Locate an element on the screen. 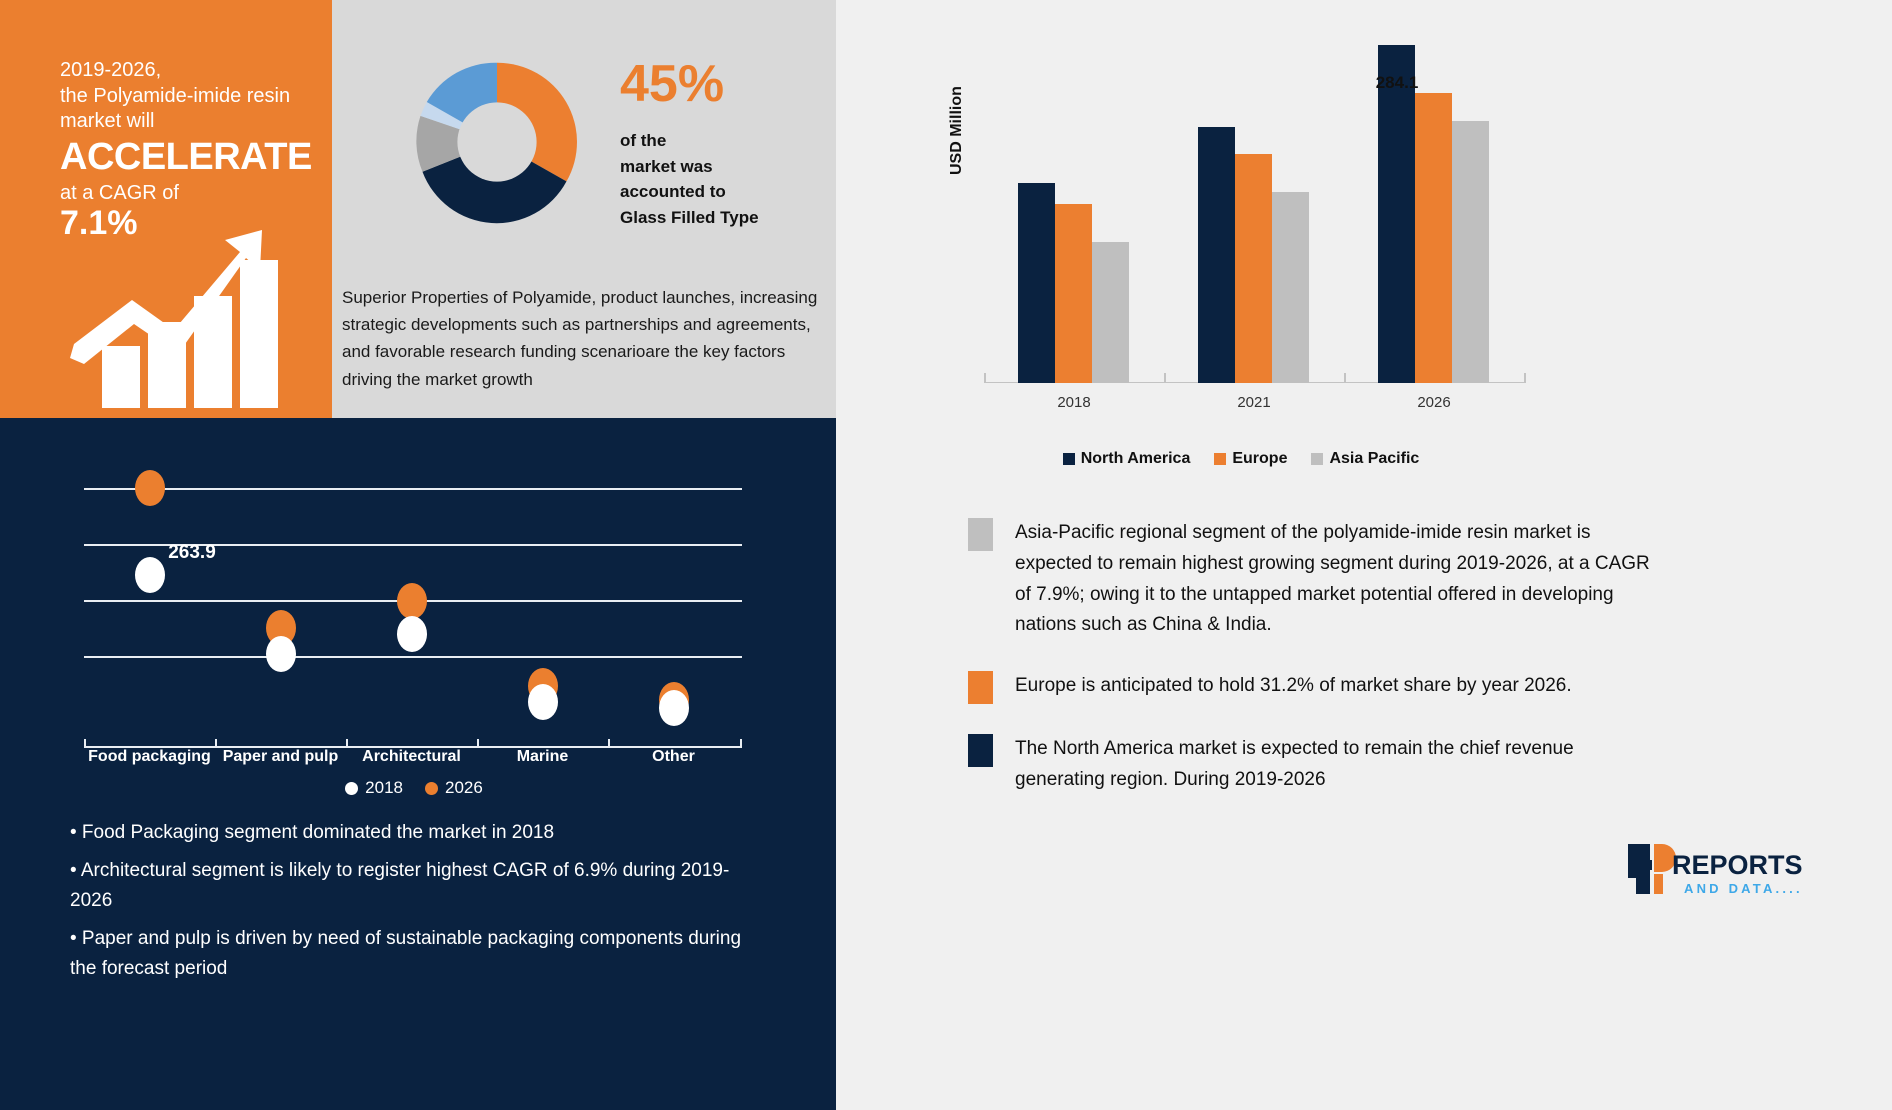  bar-2021-europe is located at coordinates (1253, 268).